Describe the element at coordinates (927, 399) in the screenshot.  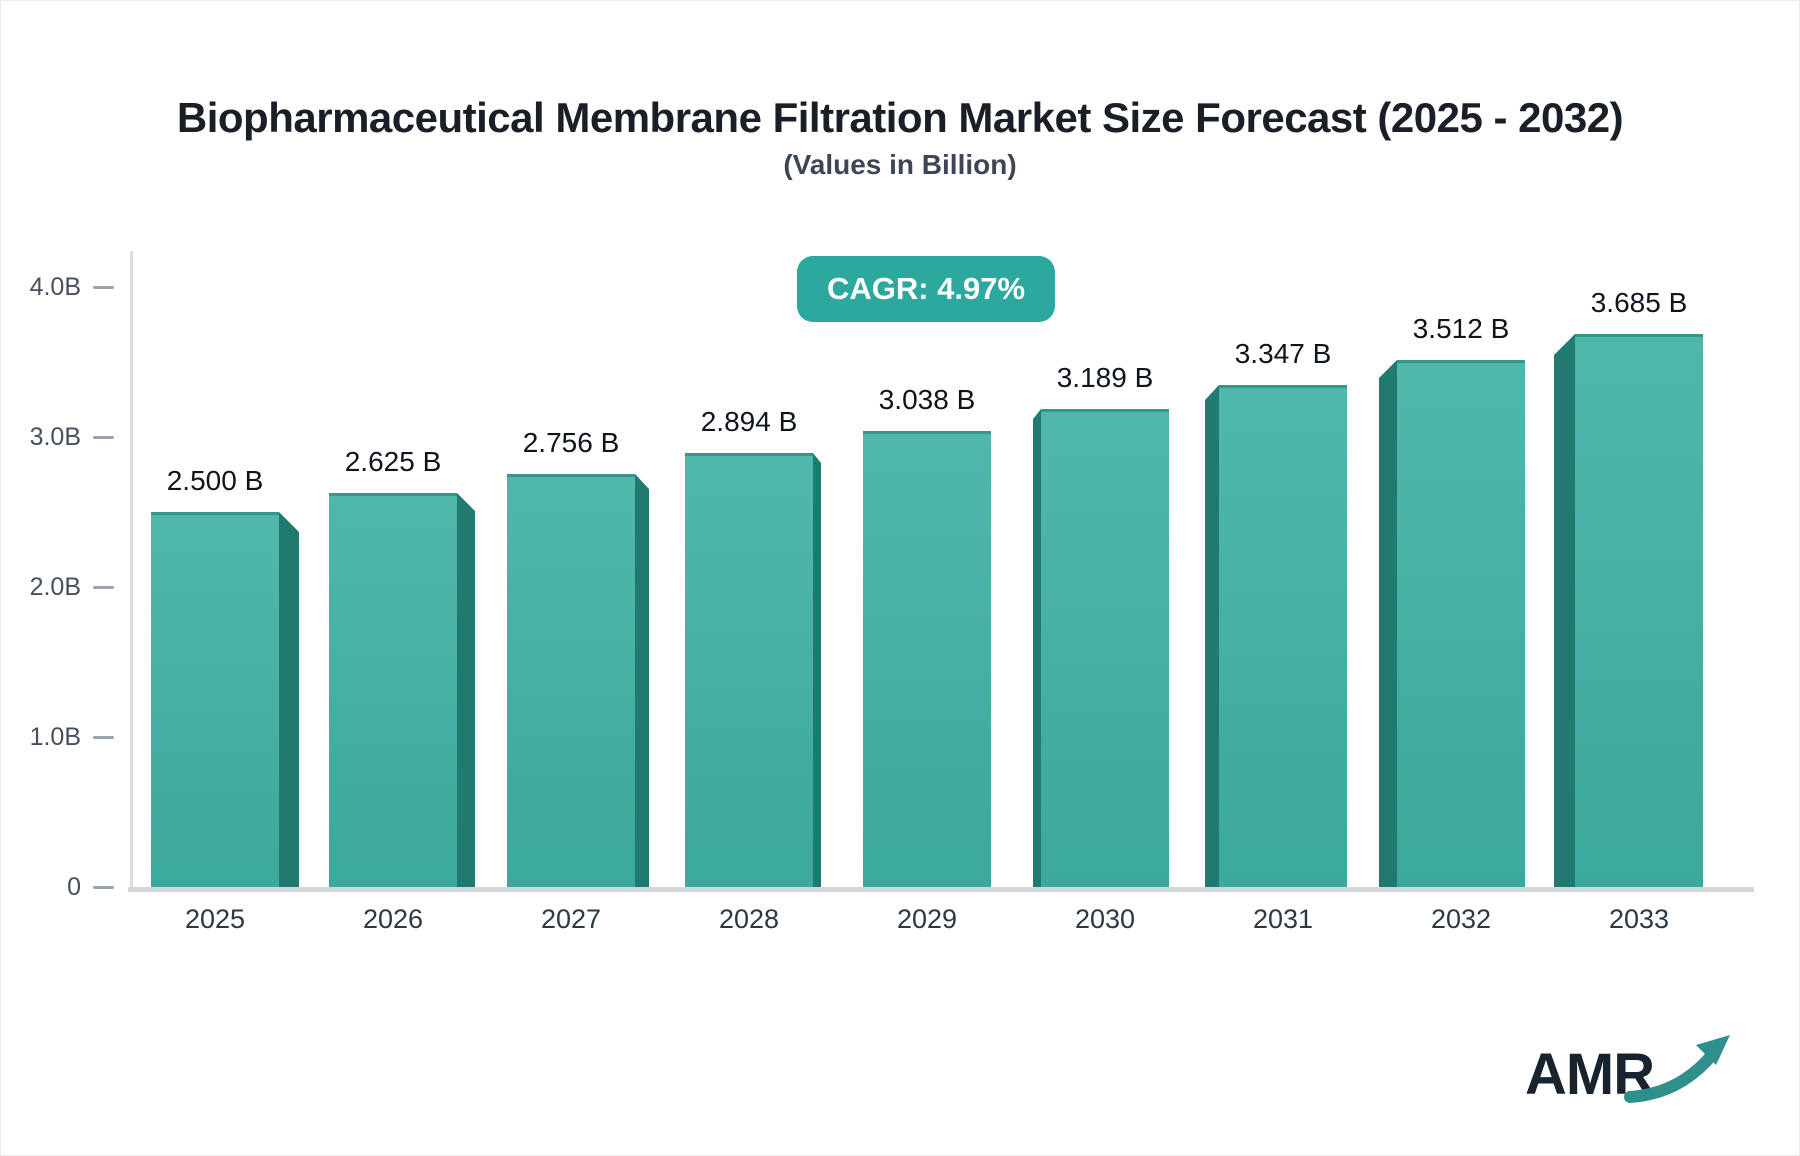
I see `bar-value-label: 3.038 B` at that location.